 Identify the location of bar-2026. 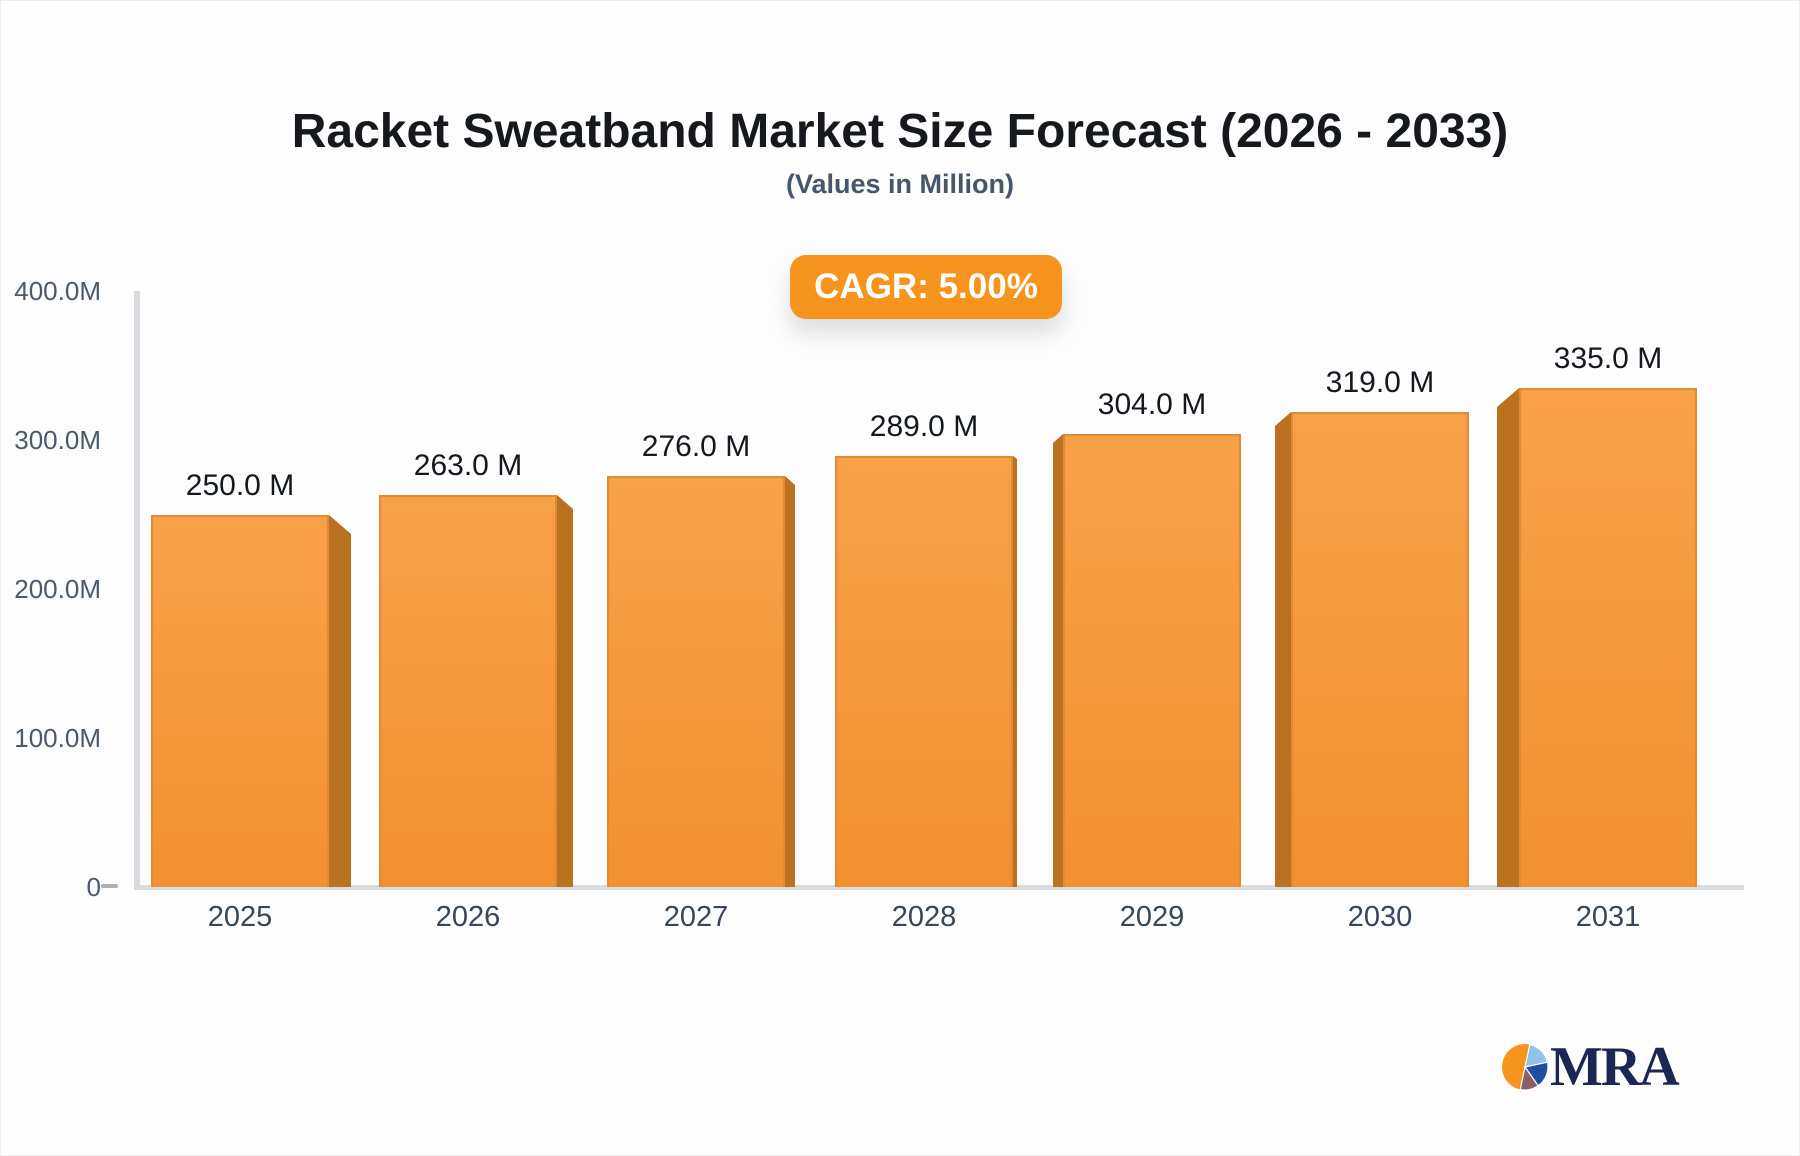
(468, 691).